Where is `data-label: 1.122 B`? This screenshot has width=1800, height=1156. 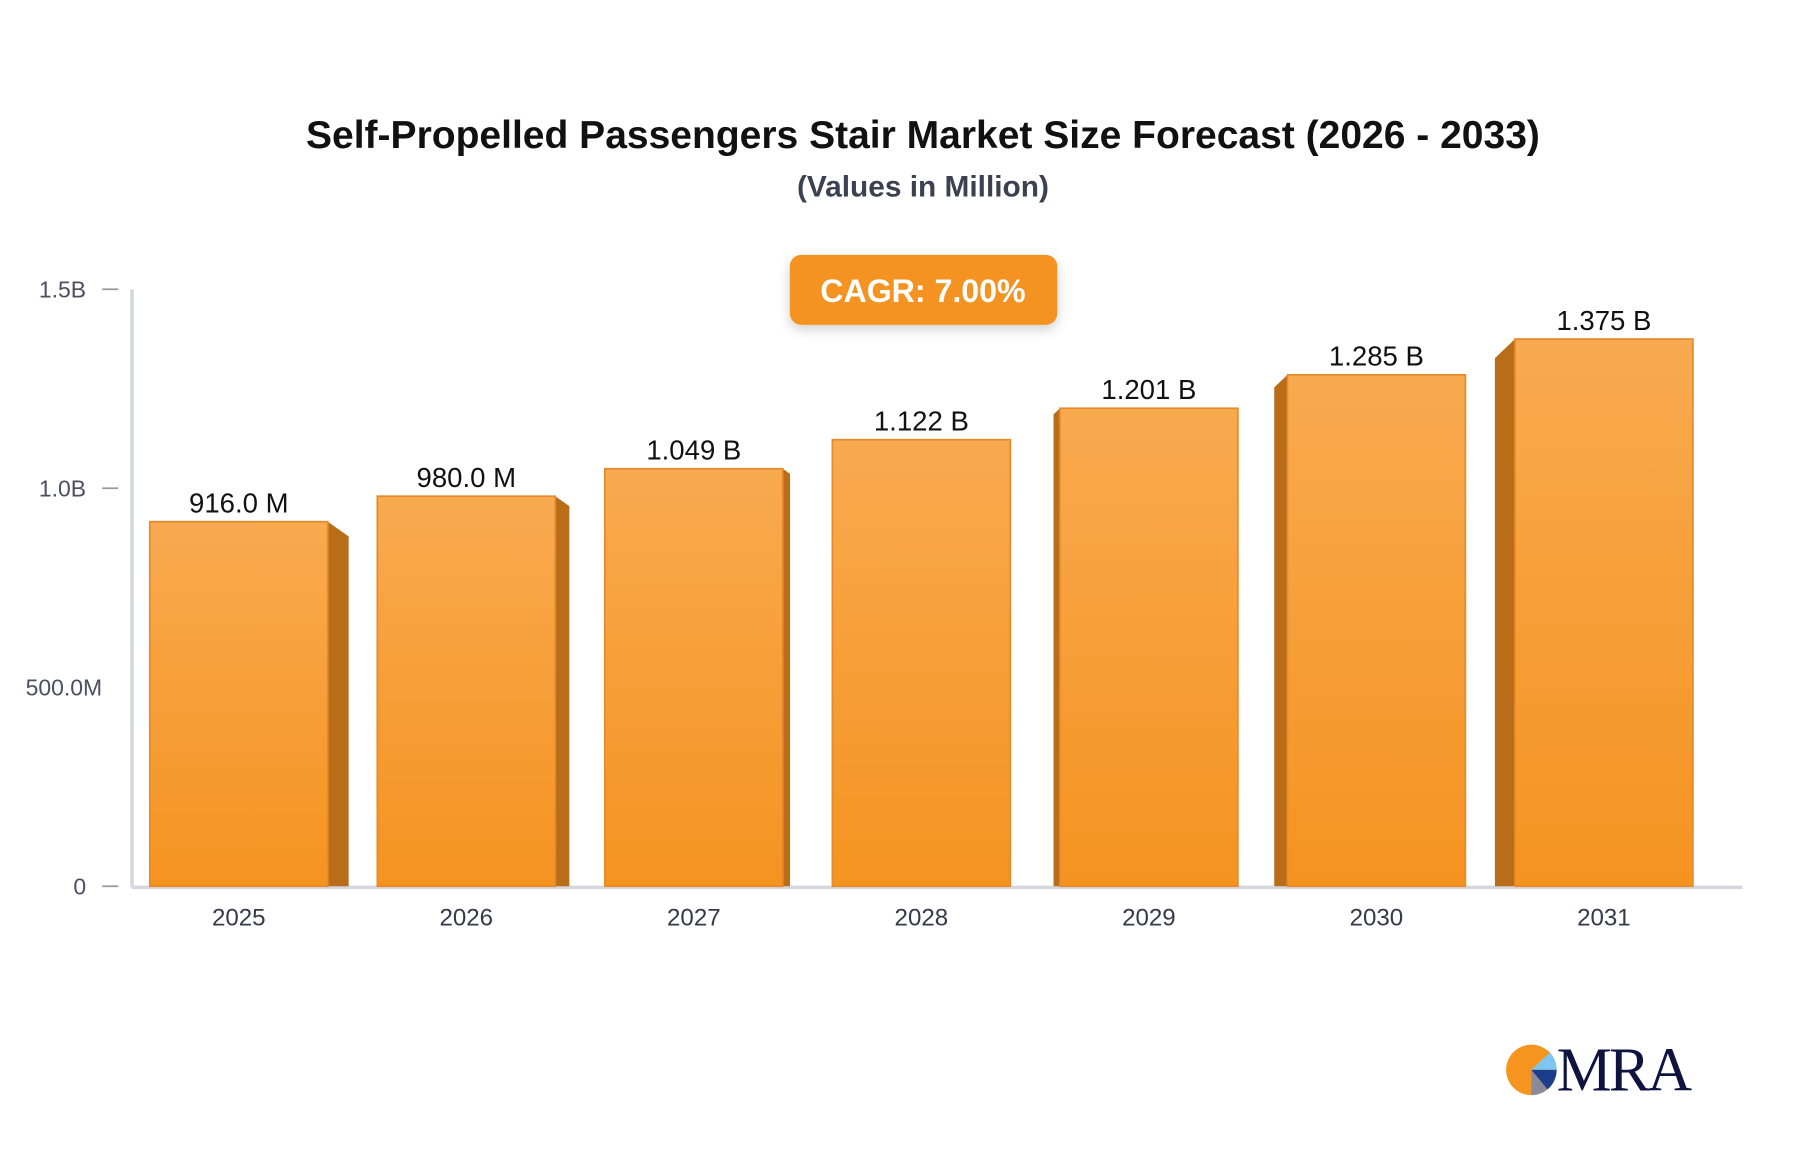
data-label: 1.122 B is located at coordinates (921, 421).